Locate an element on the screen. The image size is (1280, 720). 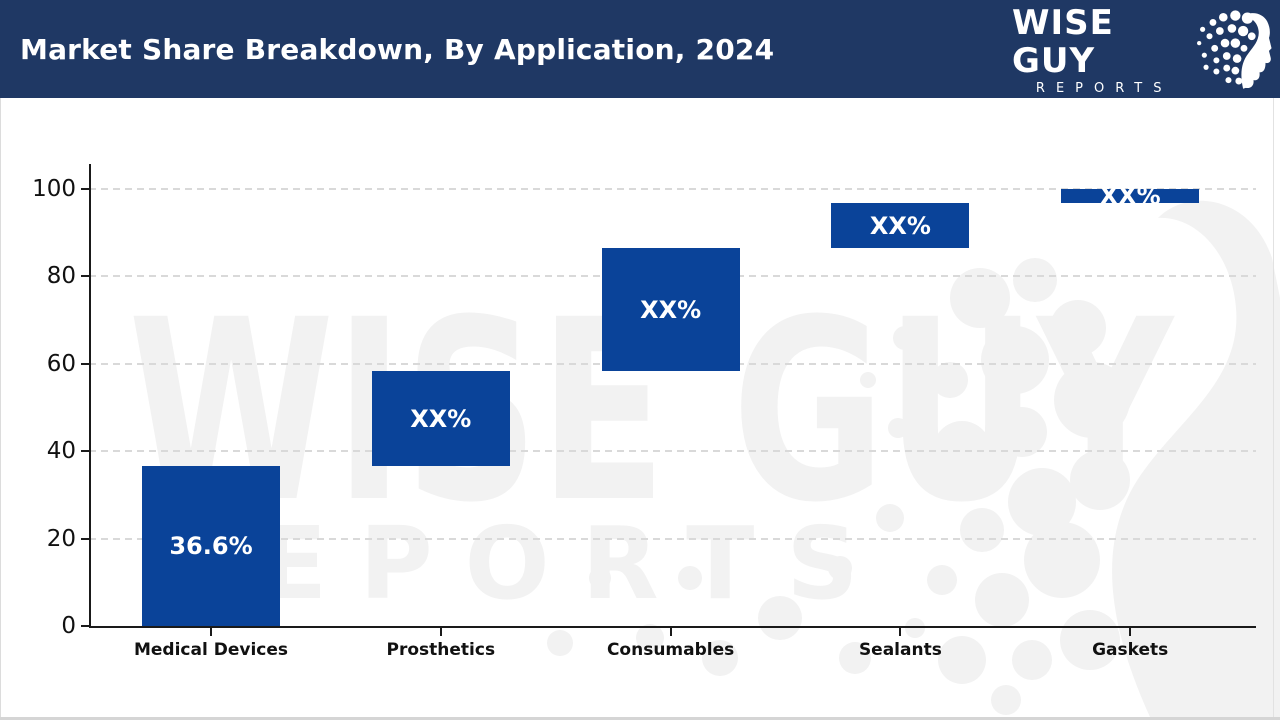
left-border is located at coordinates (0, 409).